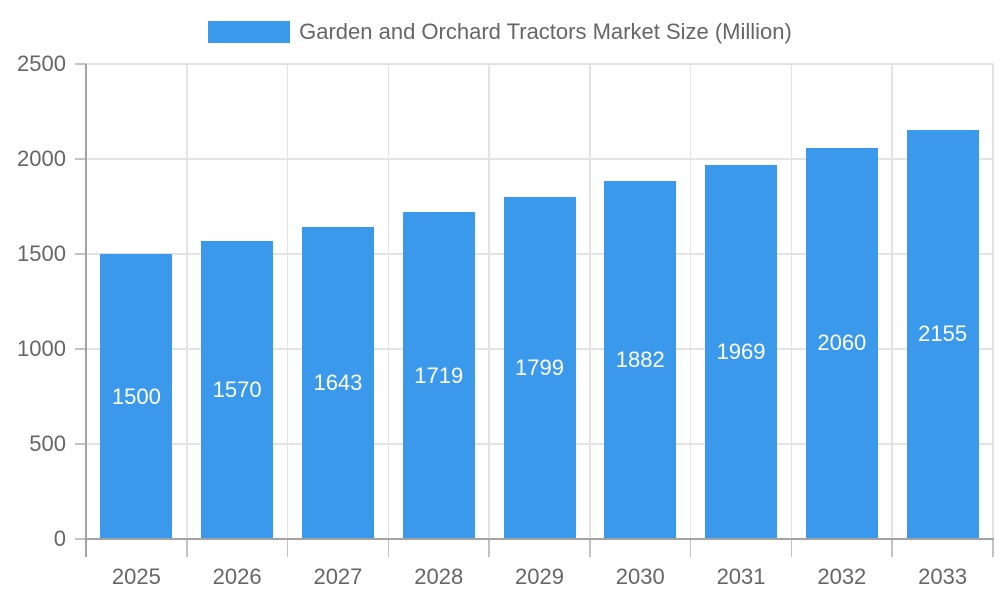 This screenshot has width=1000, height=600. Describe the element at coordinates (249, 32) in the screenshot. I see `legend-swatch-icon` at that location.